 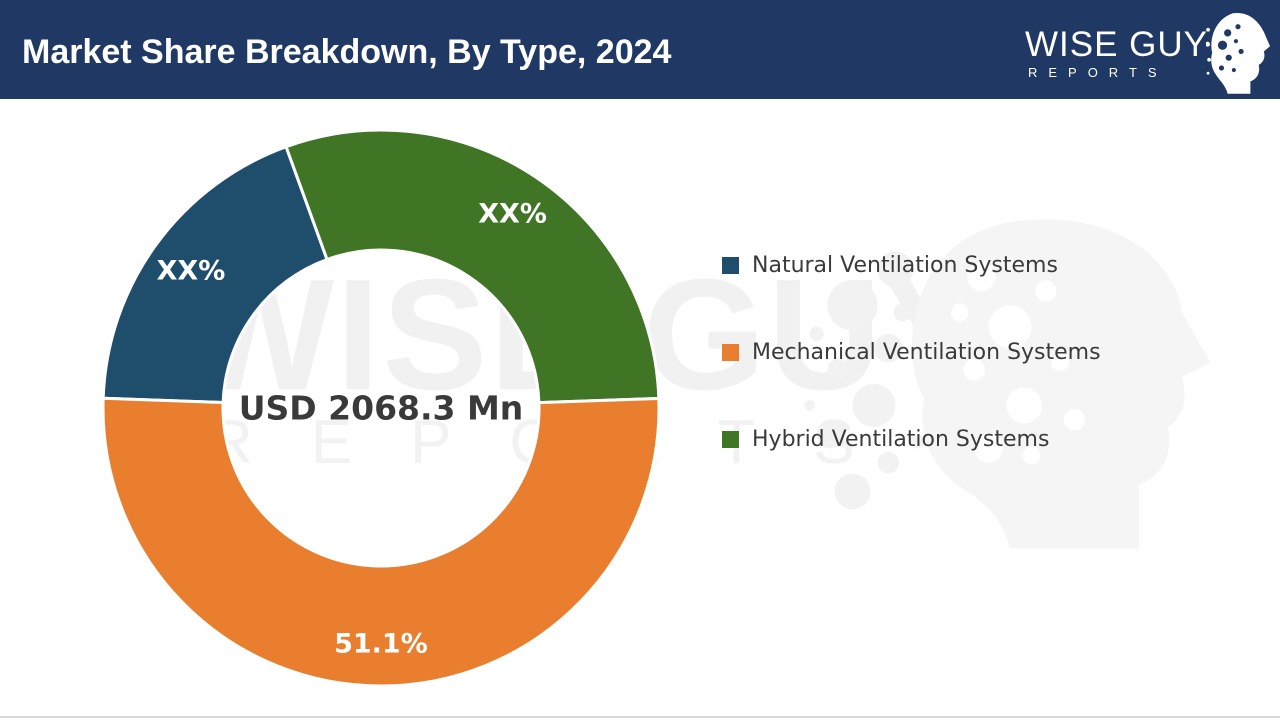 I want to click on logo-reports-text: REPORTS, so click(x=1097, y=72).